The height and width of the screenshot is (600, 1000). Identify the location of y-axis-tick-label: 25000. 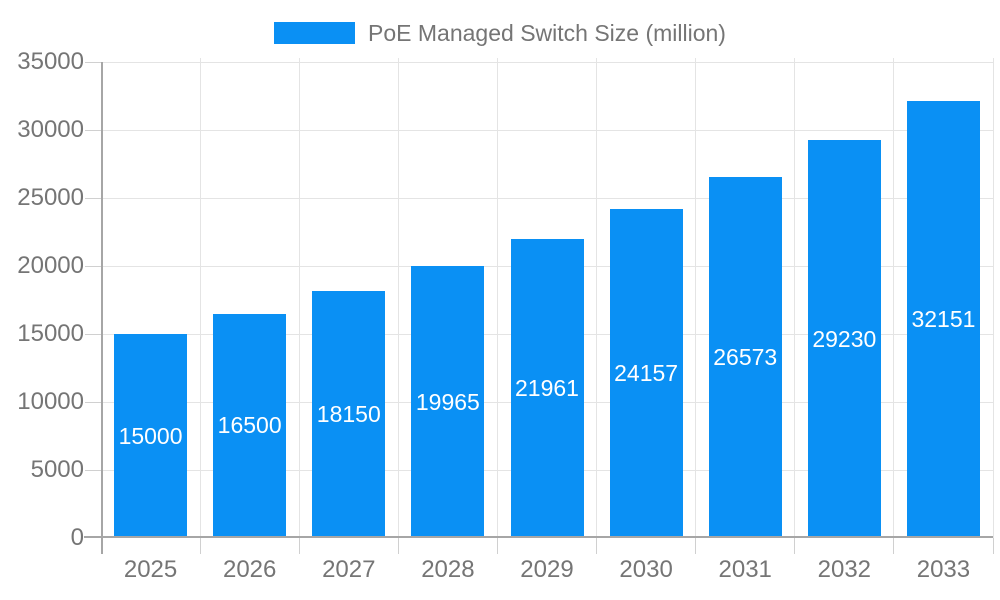
(50, 197).